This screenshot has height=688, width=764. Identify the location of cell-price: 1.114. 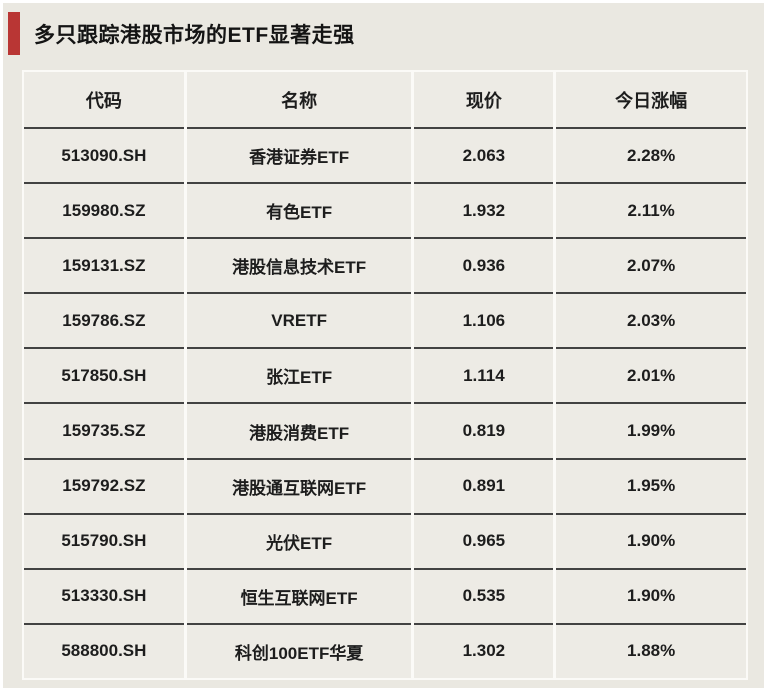
(484, 375).